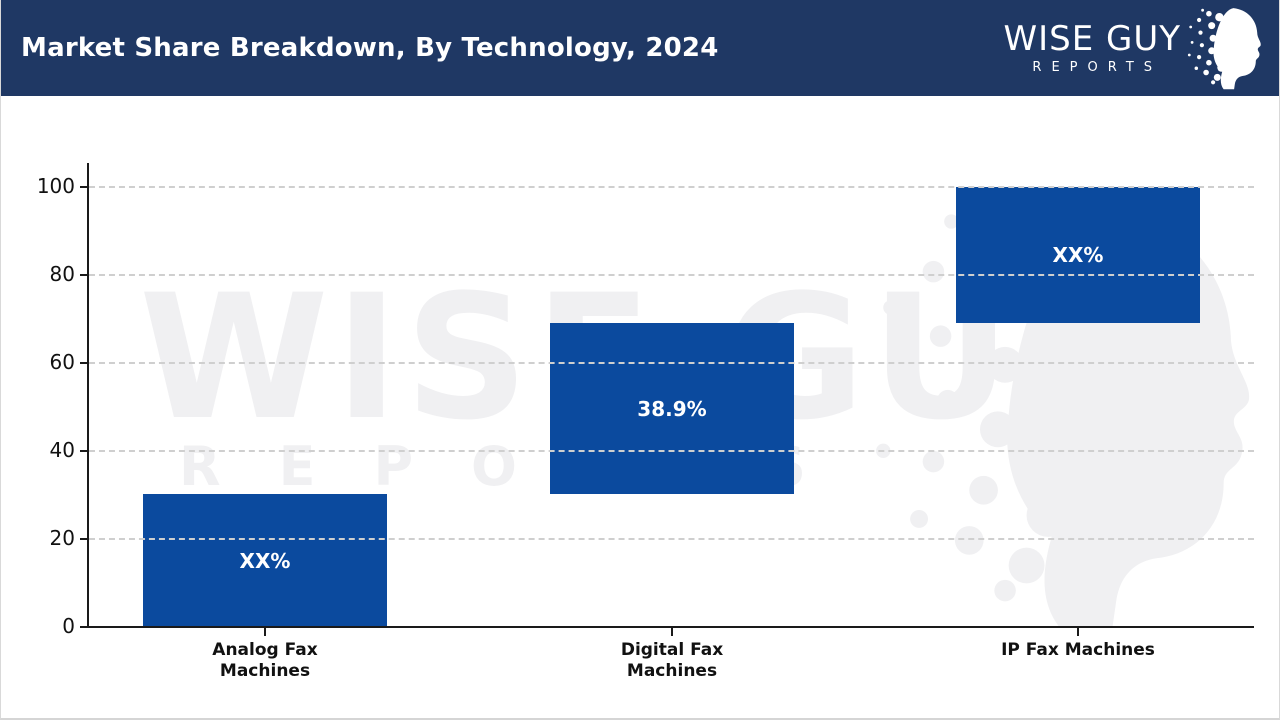 The width and height of the screenshot is (1280, 720). I want to click on brand-wordmark: WISE GUY, so click(1092, 39).